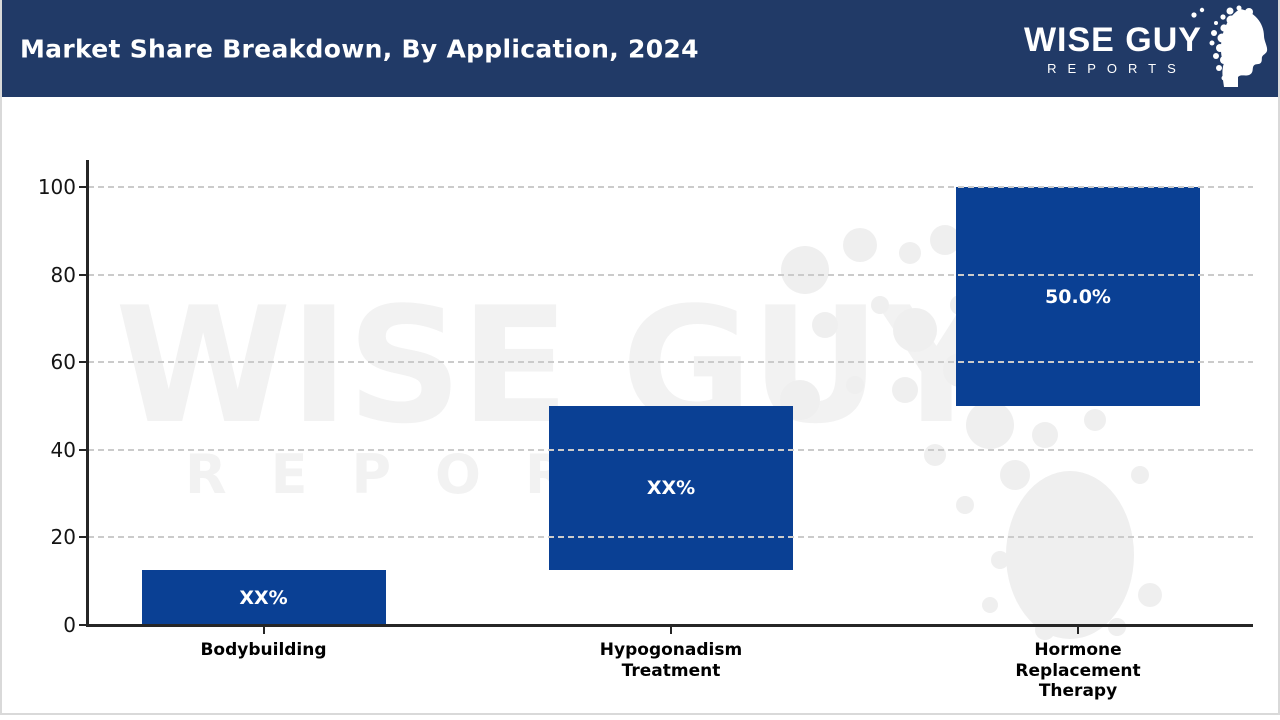 The height and width of the screenshot is (720, 1280). What do you see at coordinates (69, 625) in the screenshot?
I see `y-tick-label-0: 0` at bounding box center [69, 625].